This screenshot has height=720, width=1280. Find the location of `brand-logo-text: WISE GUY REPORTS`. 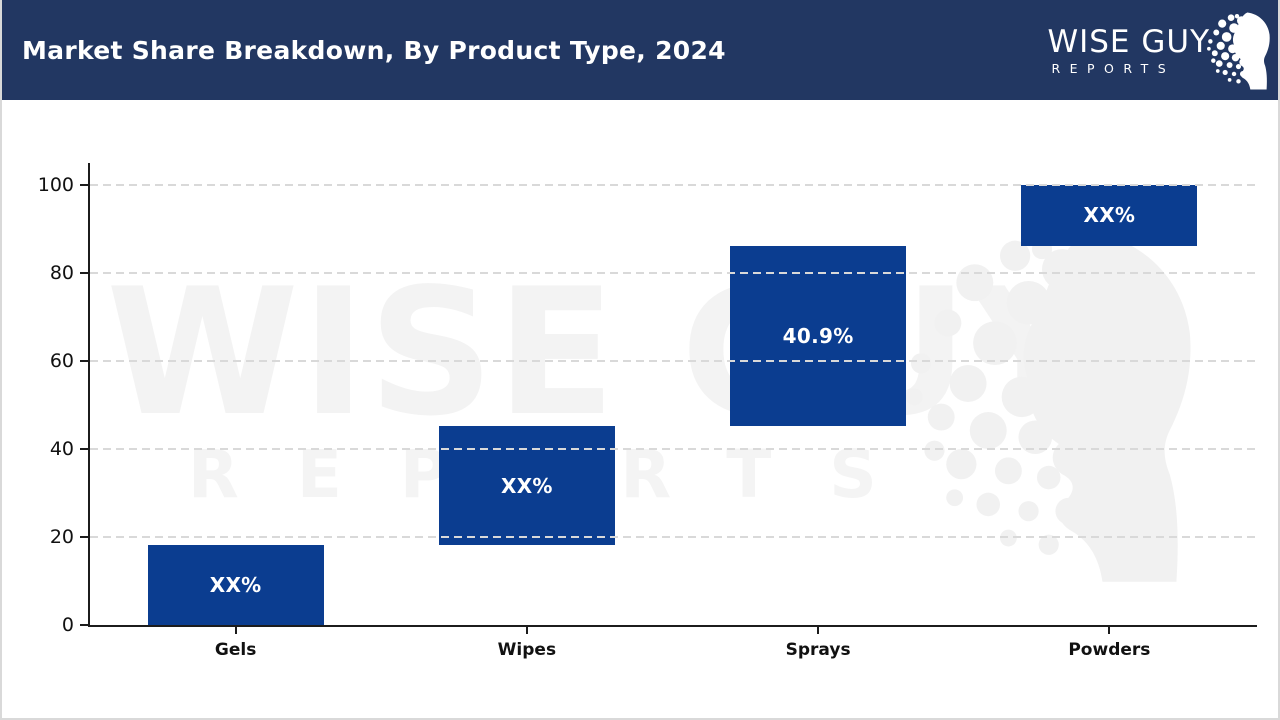

brand-logo-text: WISE GUY REPORTS is located at coordinates (1128, 51).